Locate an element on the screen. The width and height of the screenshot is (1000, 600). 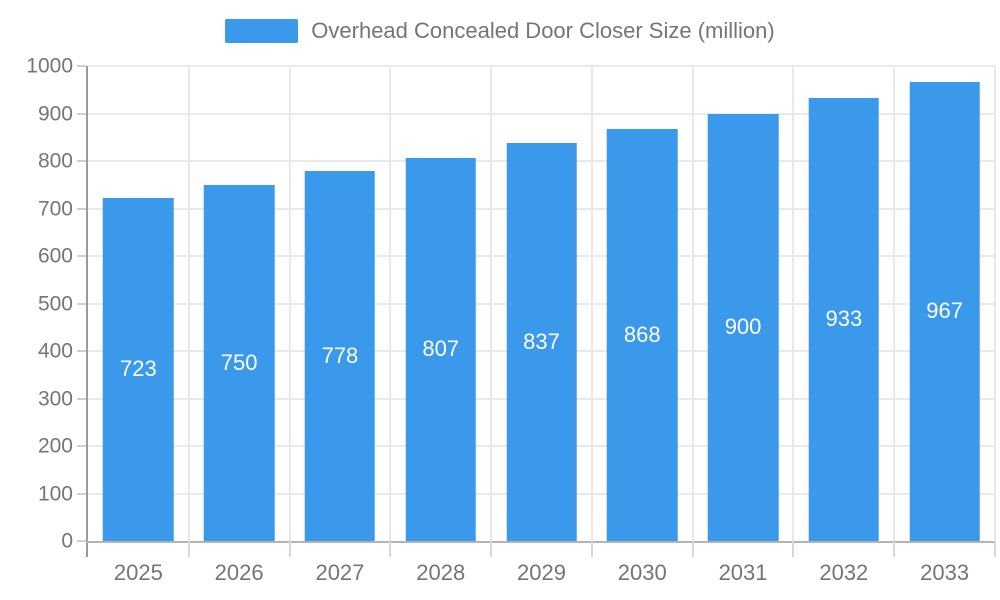
bar-value-label: 900 is located at coordinates (743, 327).